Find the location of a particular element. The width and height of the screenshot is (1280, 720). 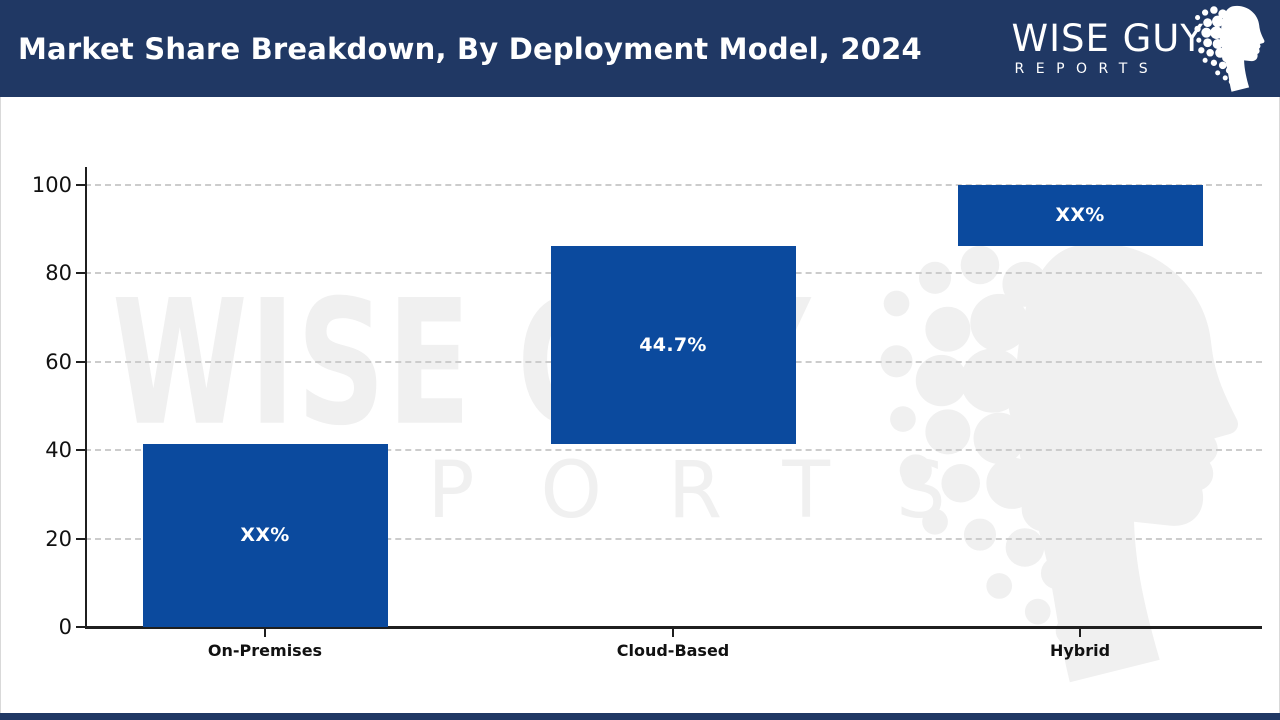

left-border is located at coordinates (0, 360).